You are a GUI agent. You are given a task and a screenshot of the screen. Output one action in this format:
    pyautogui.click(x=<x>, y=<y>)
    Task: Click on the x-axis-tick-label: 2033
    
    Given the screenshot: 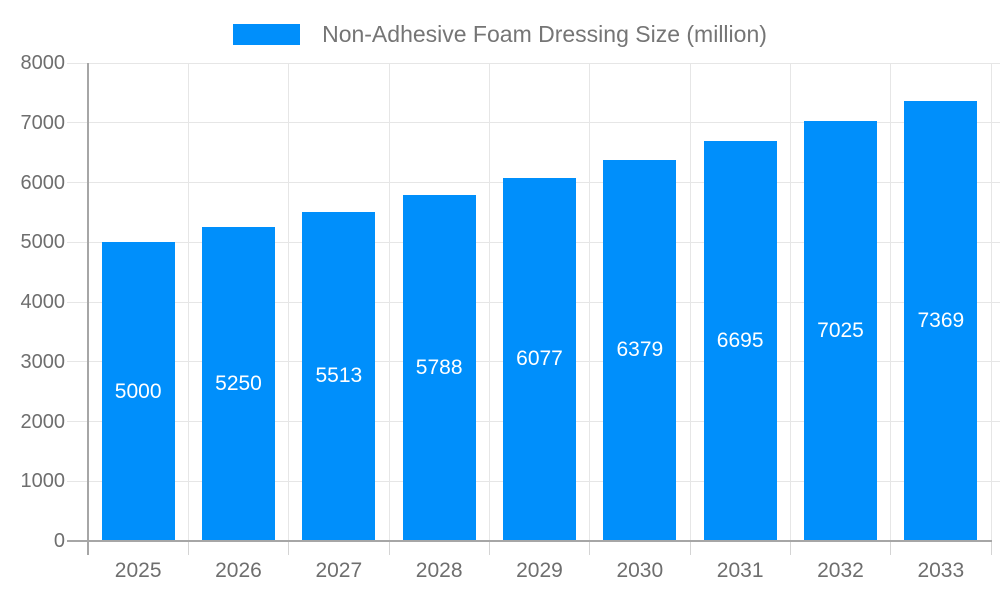 What is the action you would take?
    pyautogui.click(x=941, y=570)
    